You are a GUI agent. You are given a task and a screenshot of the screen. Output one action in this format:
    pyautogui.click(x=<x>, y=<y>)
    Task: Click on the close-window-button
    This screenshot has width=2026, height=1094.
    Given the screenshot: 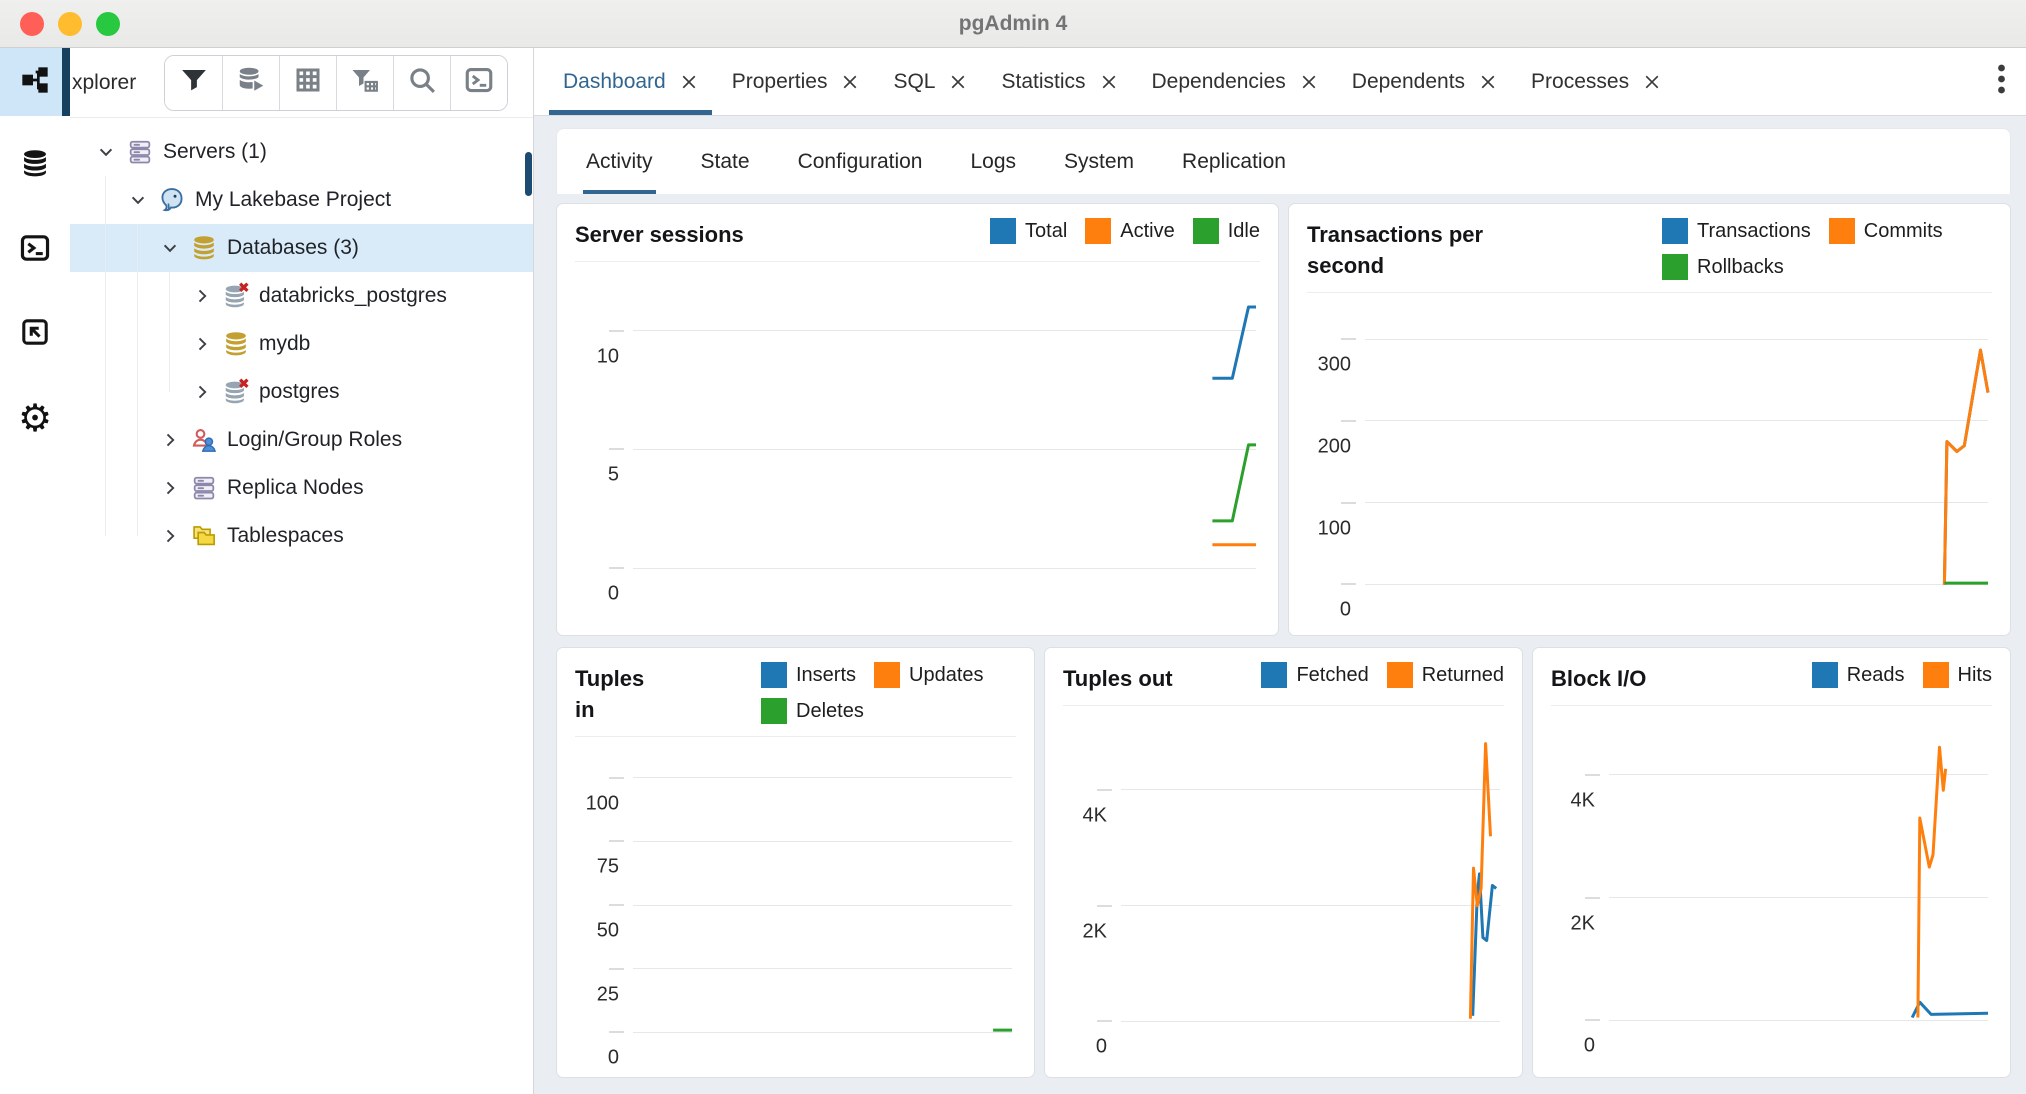 What is the action you would take?
    pyautogui.click(x=32, y=23)
    